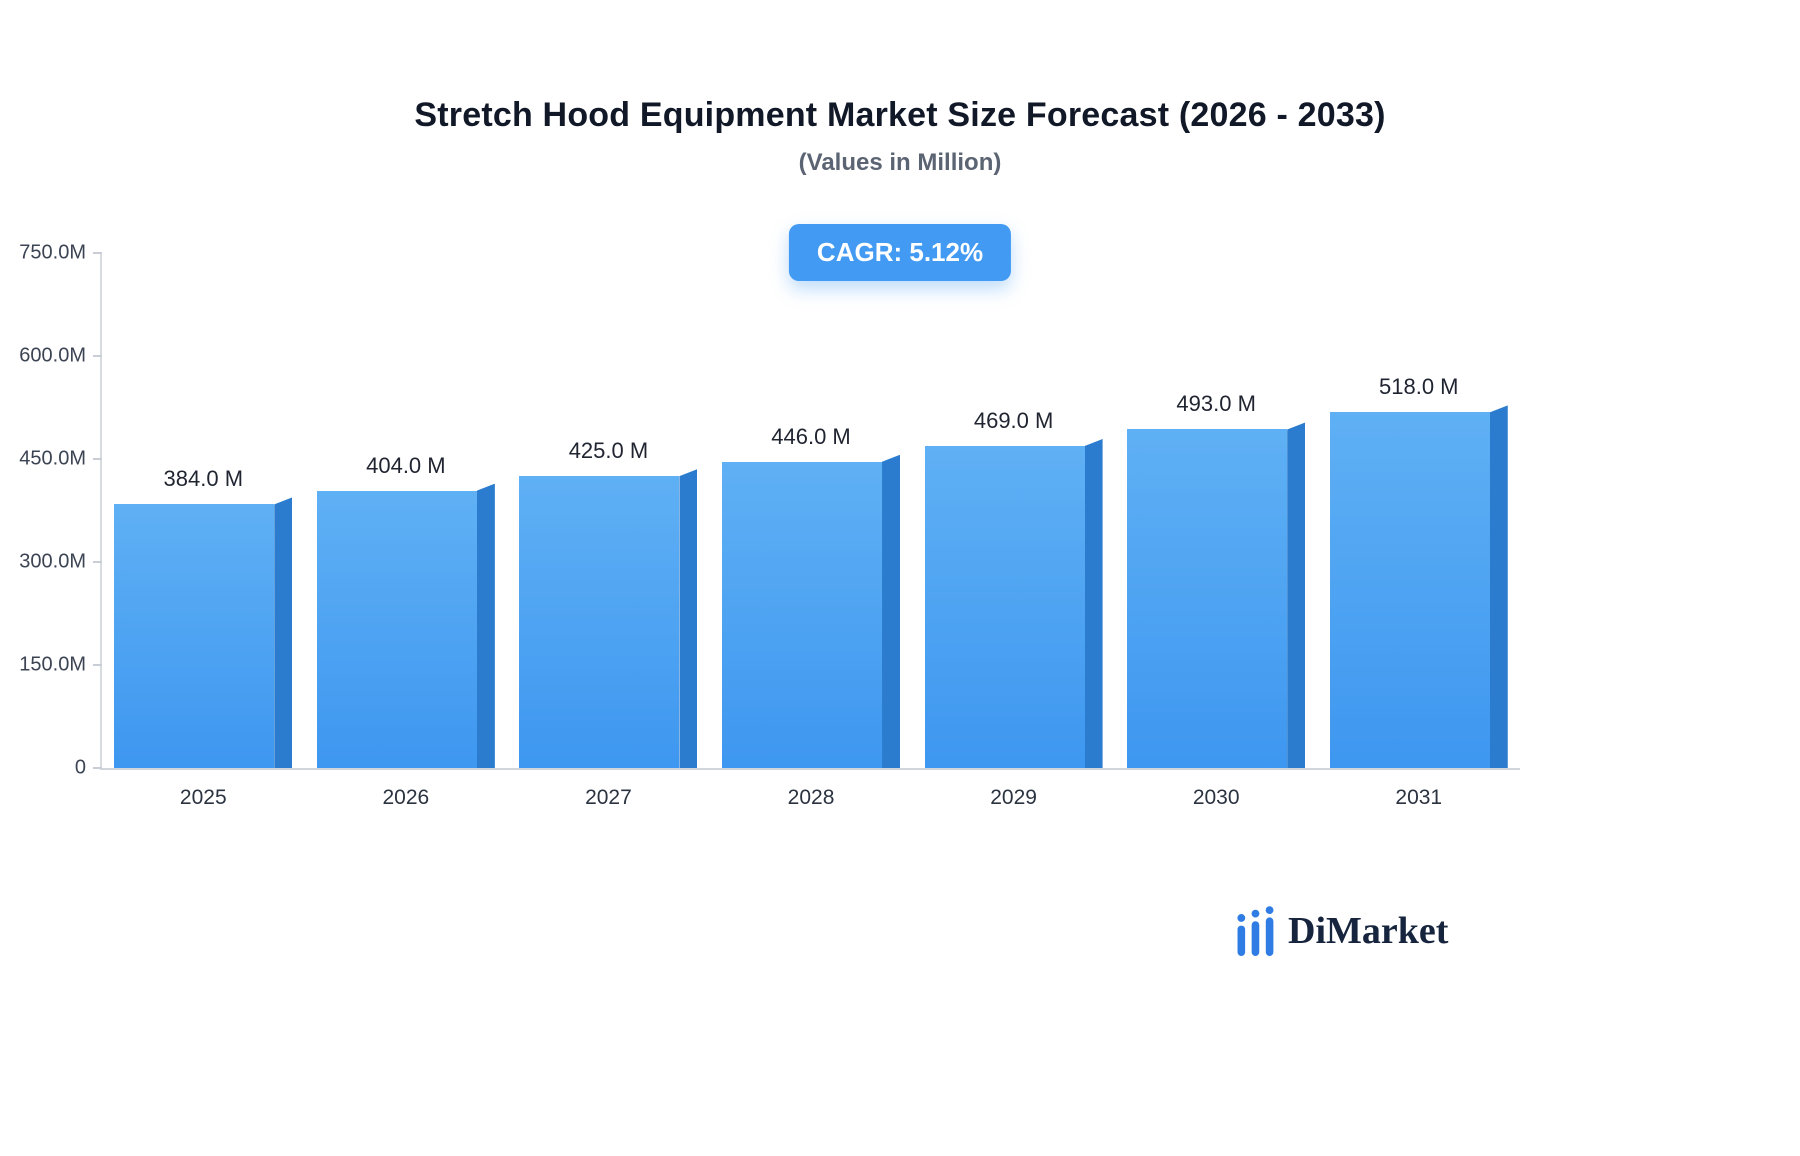 The height and width of the screenshot is (1156, 1800). I want to click on brand-logo: DiMarket, so click(1341, 931).